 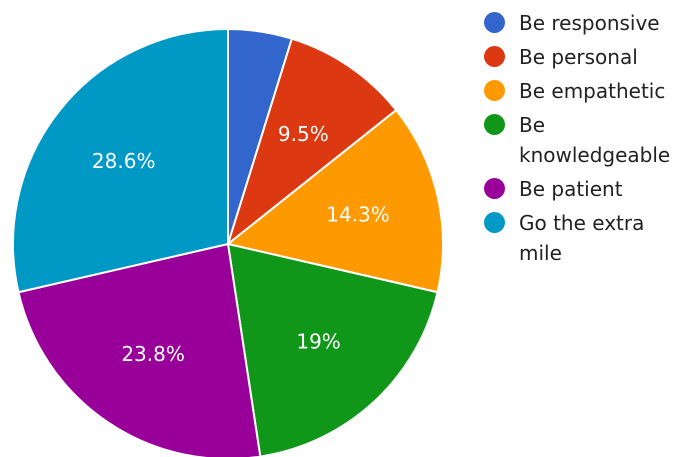 I want to click on legend-label: Be responsive, so click(x=589, y=23).